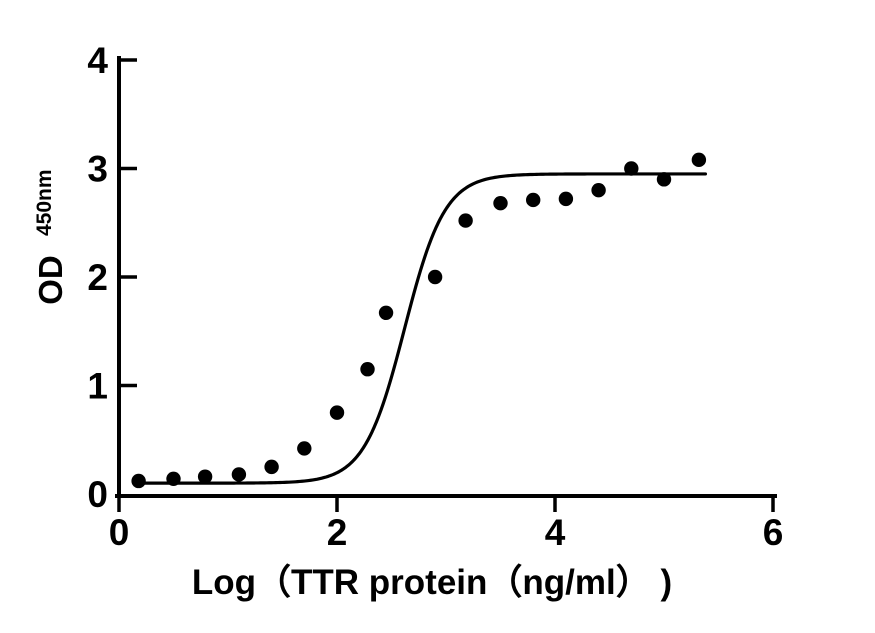 The height and width of the screenshot is (633, 875). What do you see at coordinates (97, 169) in the screenshot?
I see `y-tick-label-3: 3` at bounding box center [97, 169].